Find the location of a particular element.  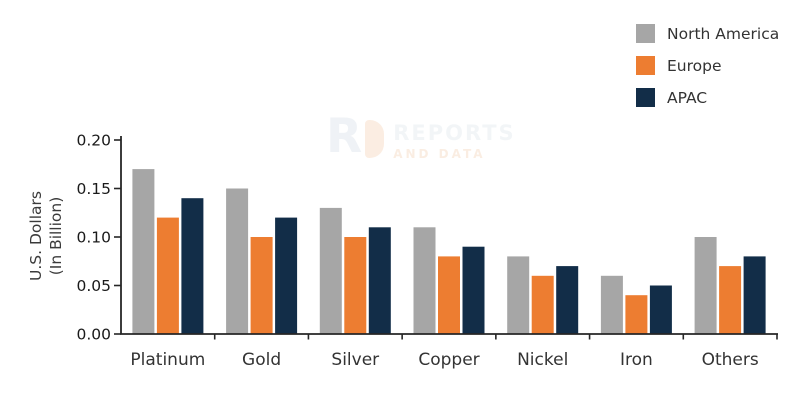

legend-swatch-europe is located at coordinates (645, 65).